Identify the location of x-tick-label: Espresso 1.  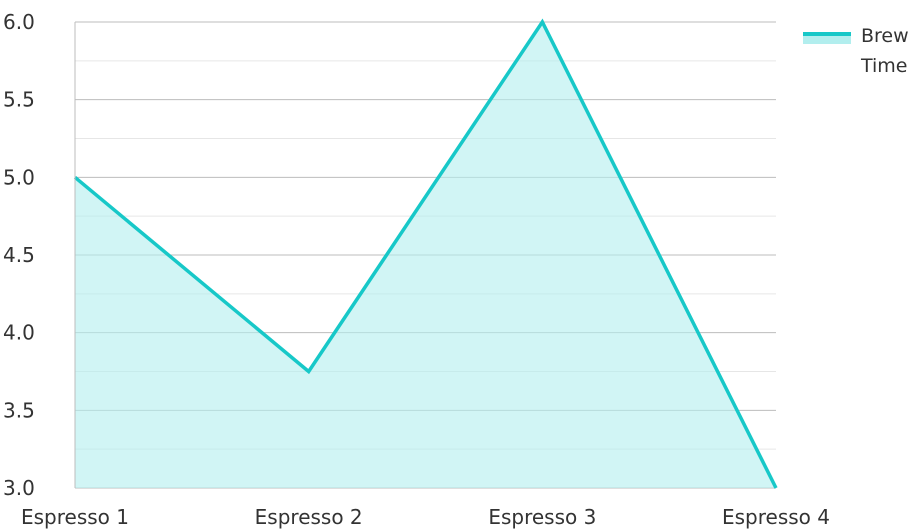
(75, 517).